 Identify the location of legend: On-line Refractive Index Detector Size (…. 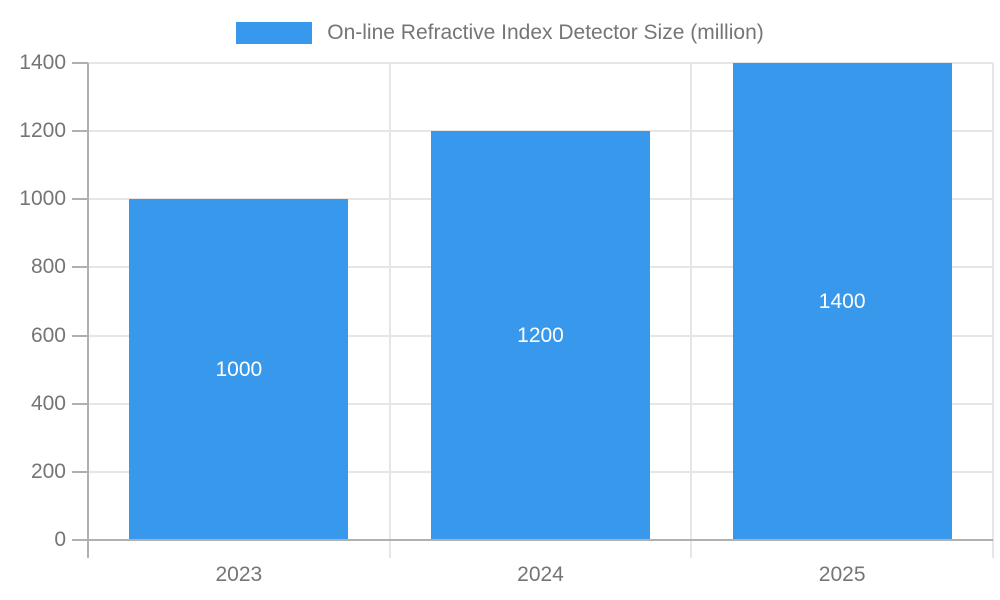
(500, 33).